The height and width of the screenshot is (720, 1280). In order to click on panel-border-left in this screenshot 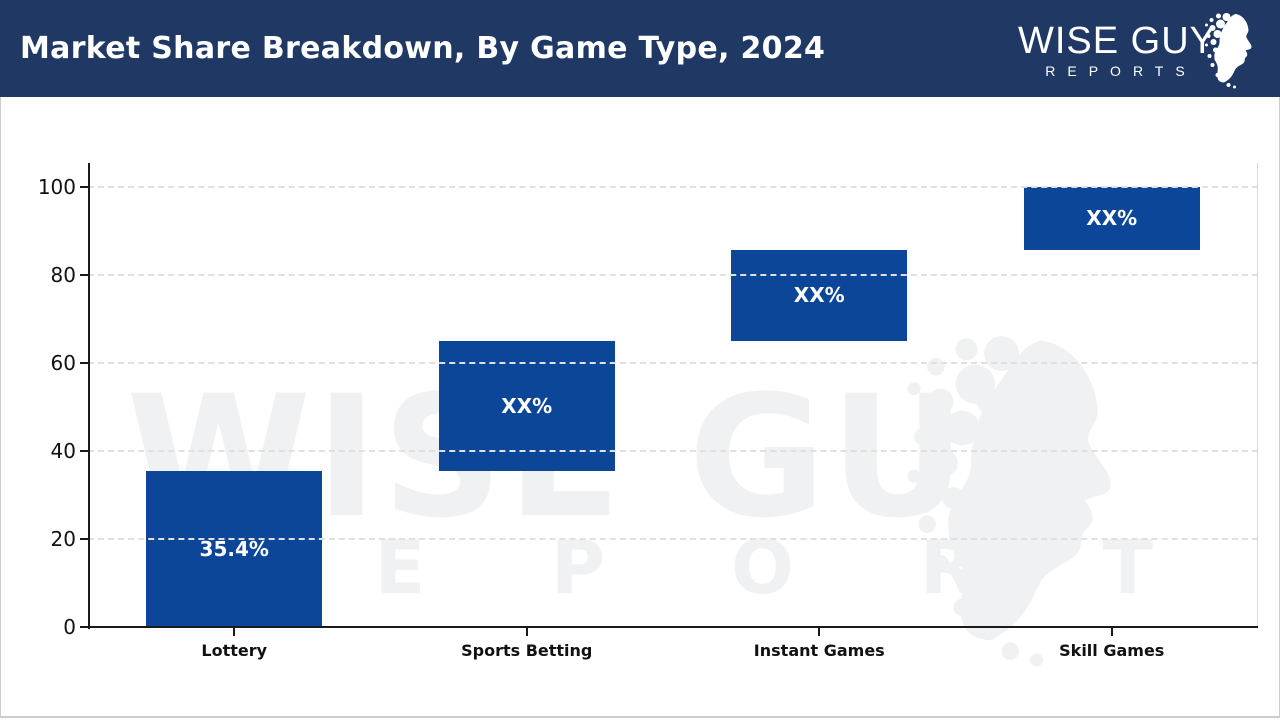, I will do `click(0, 407)`.